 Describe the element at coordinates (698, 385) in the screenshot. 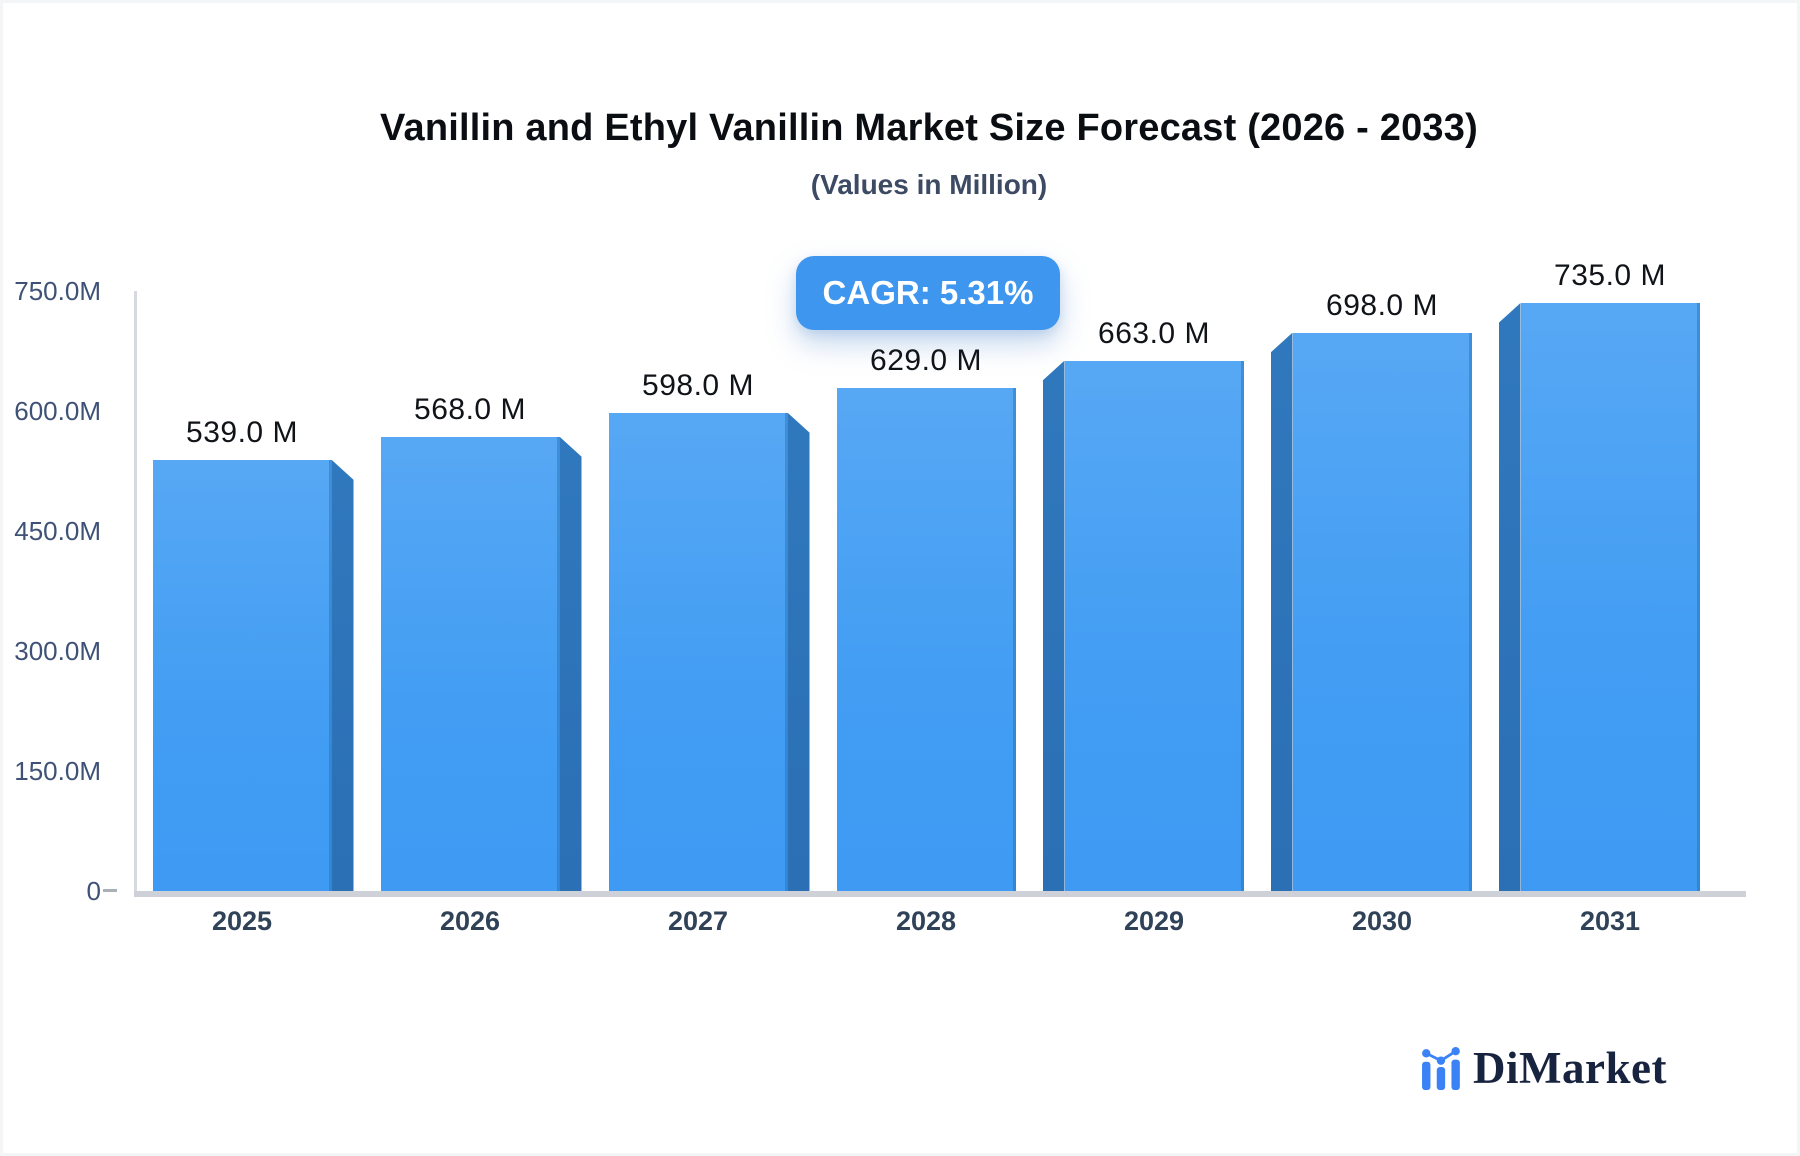

I see `bar-value-label: 598.0 M` at that location.